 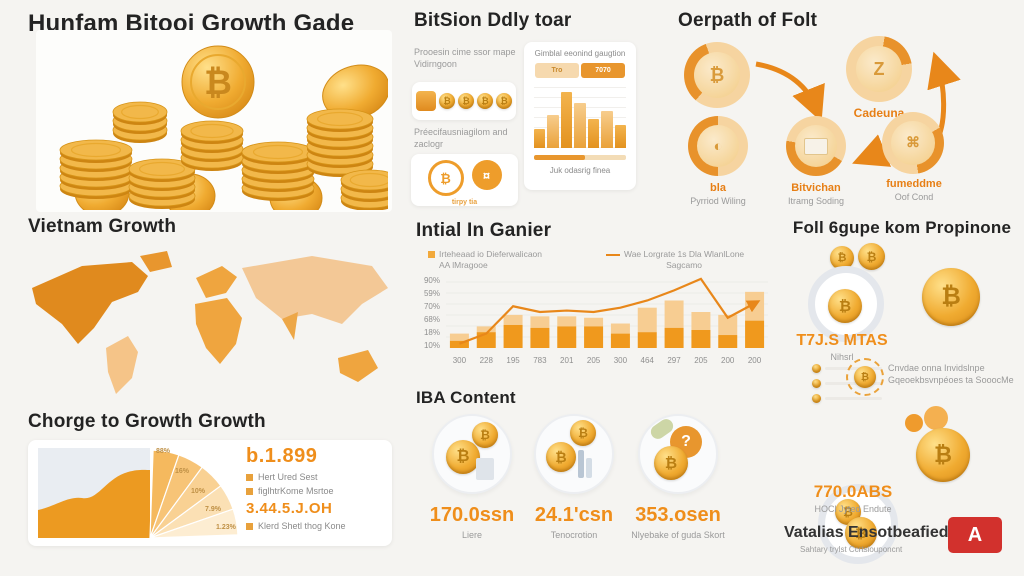 What do you see at coordinates (567, 360) in the screenshot?
I see `x-tick-label: 201` at bounding box center [567, 360].